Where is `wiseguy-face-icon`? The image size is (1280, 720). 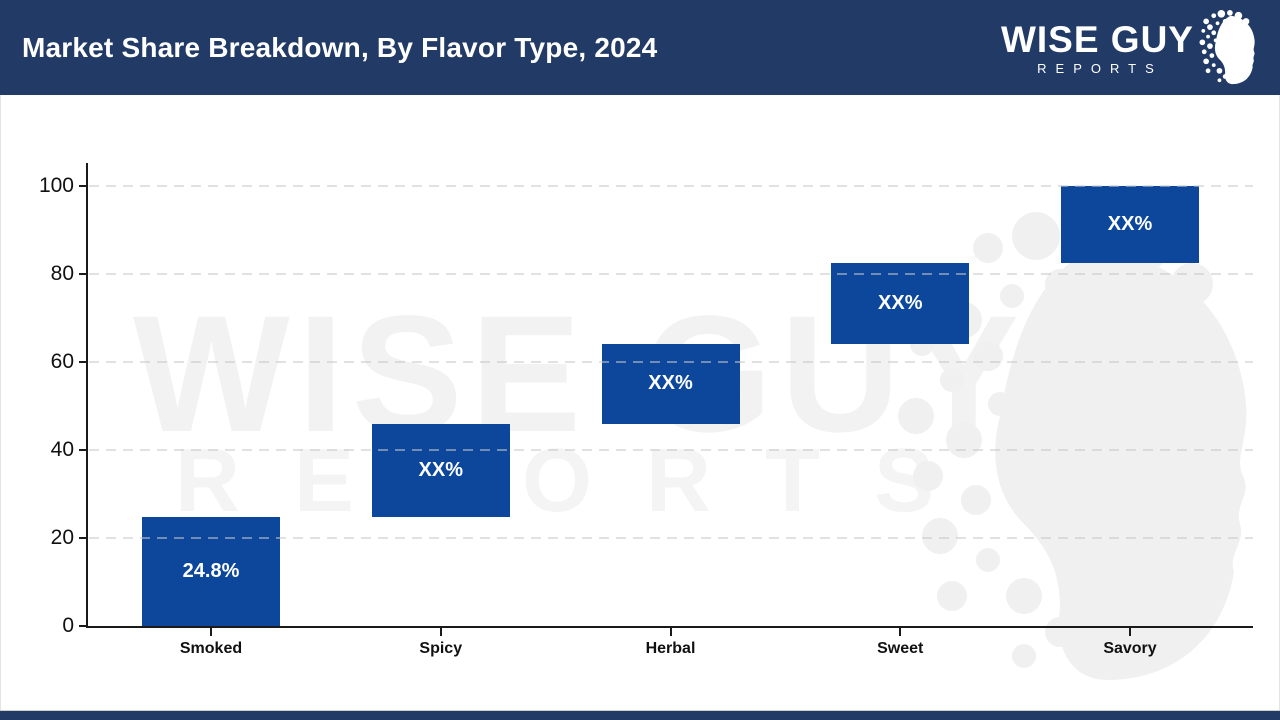 wiseguy-face-icon is located at coordinates (1227, 46).